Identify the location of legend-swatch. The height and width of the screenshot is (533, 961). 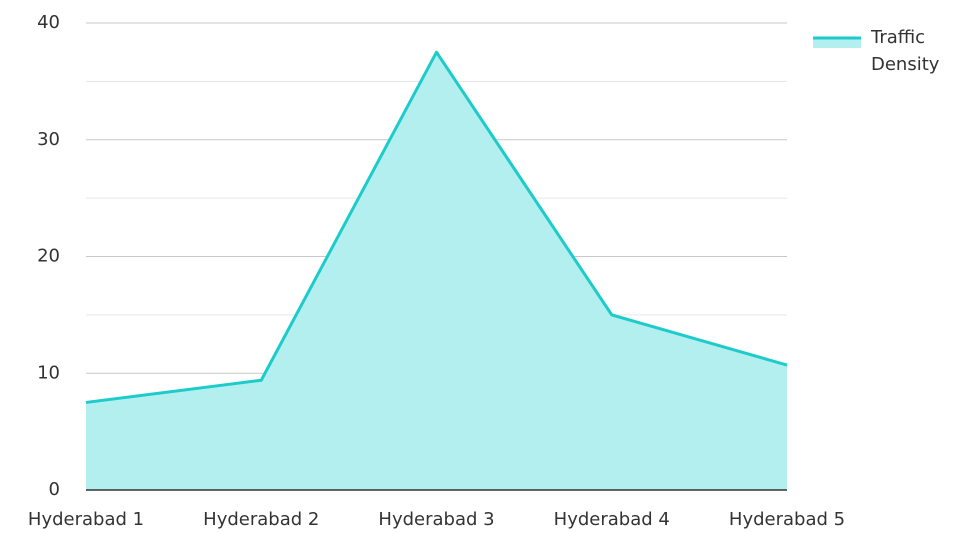
(837, 43).